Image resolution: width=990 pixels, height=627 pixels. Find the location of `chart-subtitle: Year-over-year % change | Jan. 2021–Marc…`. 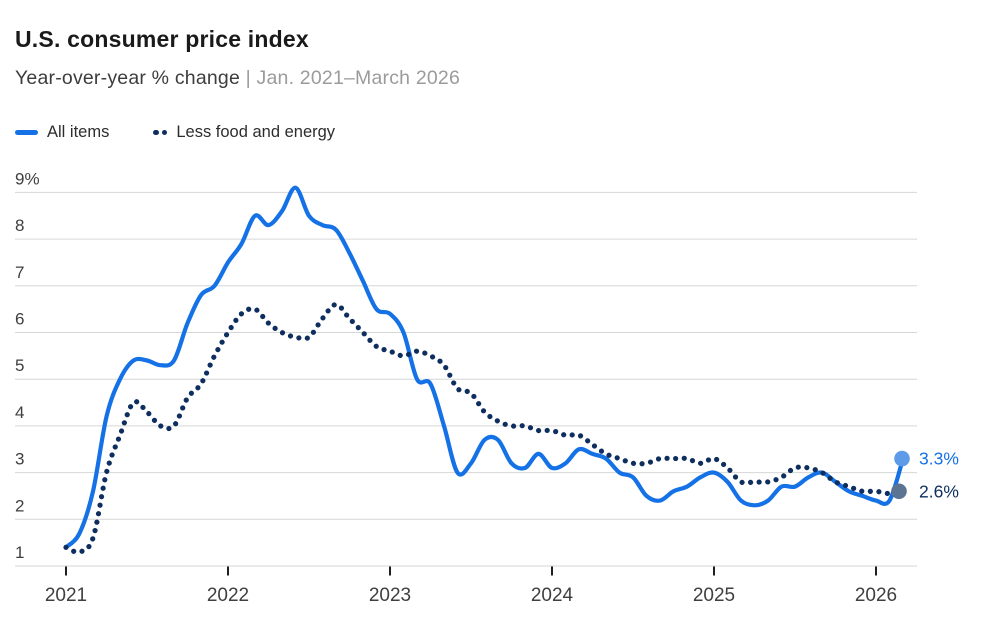

chart-subtitle: Year-over-year % change | Jan. 2021–Marc… is located at coordinates (237, 78).